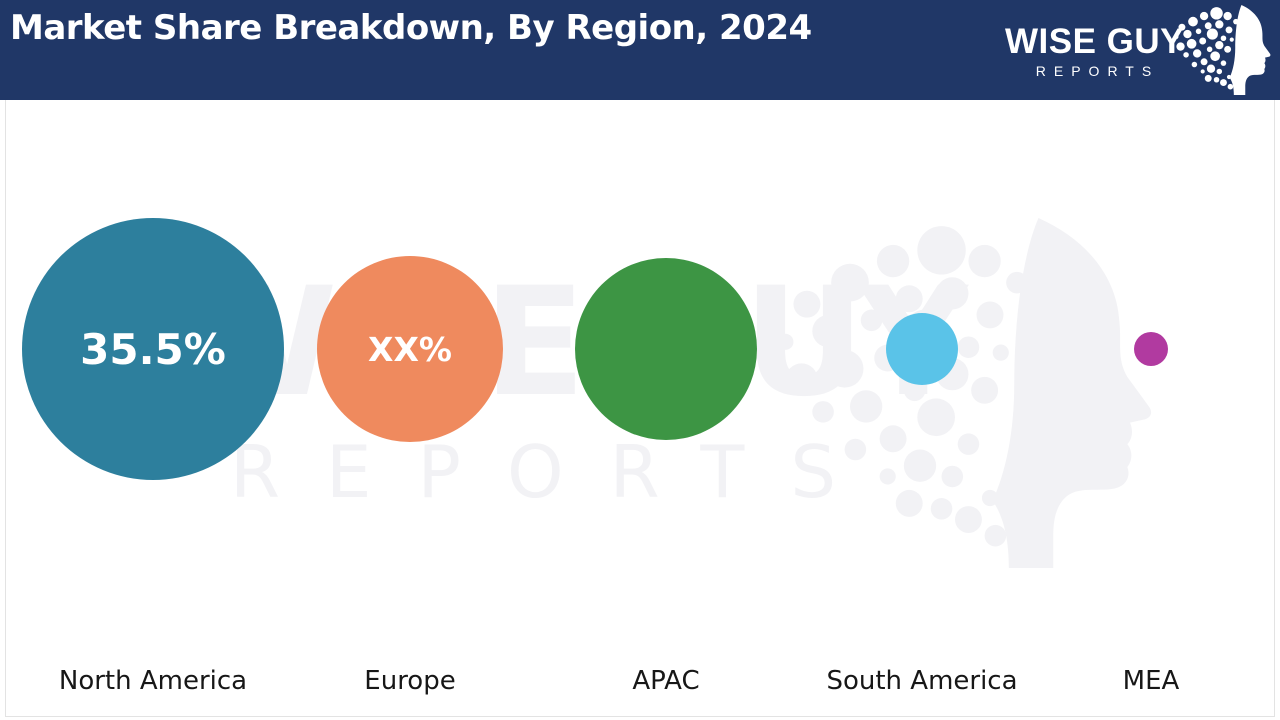  I want to click on page-title: Market Share Breakdown, By Region, 2024, so click(411, 28).